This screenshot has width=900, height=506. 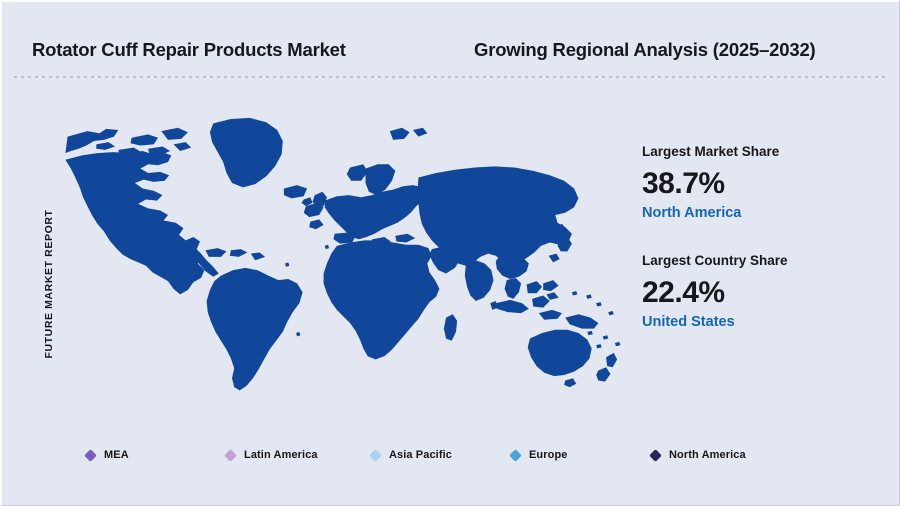 I want to click on landmass-asia, so click(x=498, y=216).